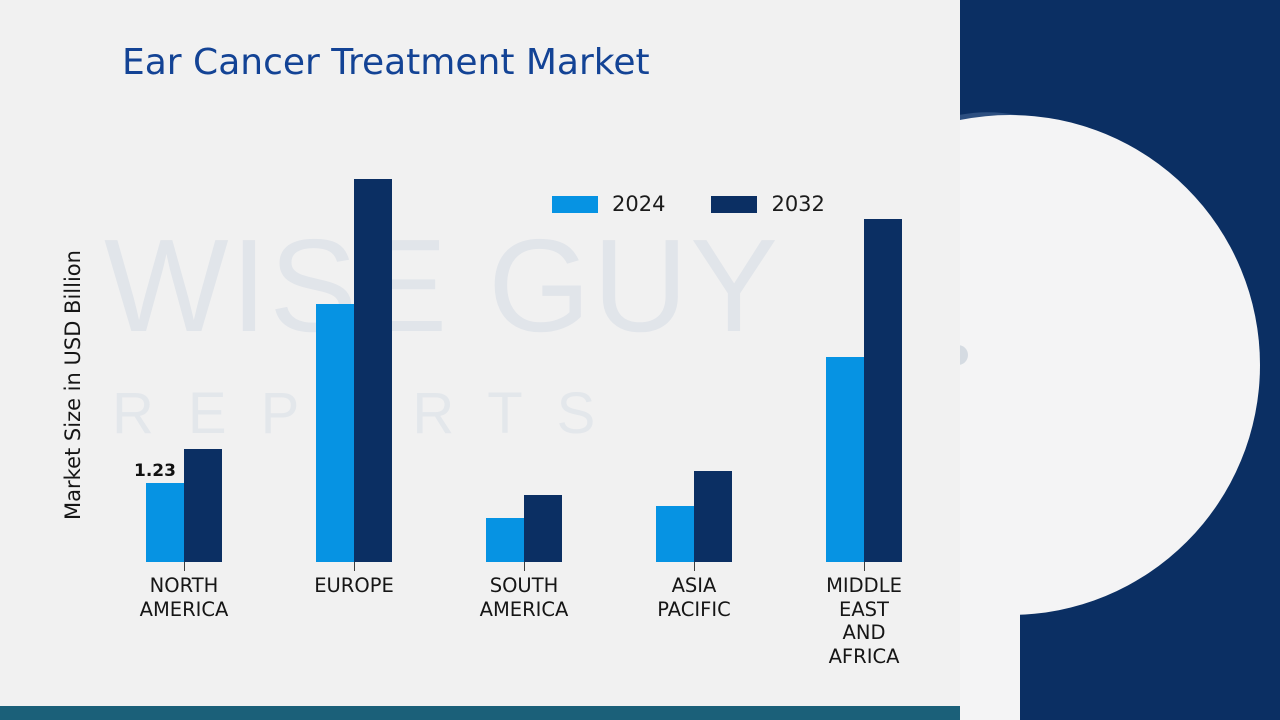  Describe the element at coordinates (768, 204) in the screenshot. I see `legend-item-2032: 2032` at that location.